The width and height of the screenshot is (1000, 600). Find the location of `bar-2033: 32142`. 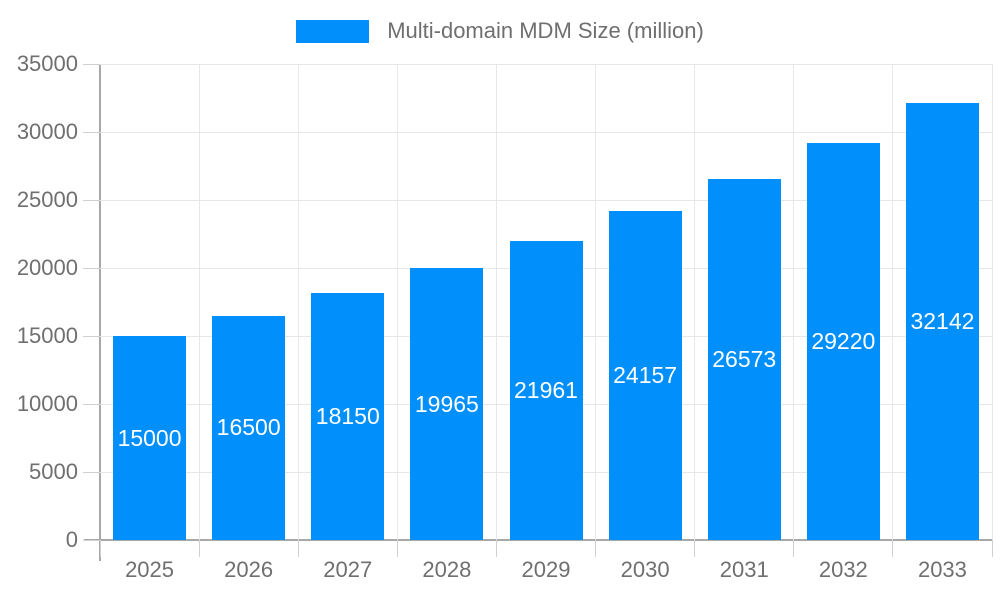

bar-2033: 32142 is located at coordinates (942, 321).